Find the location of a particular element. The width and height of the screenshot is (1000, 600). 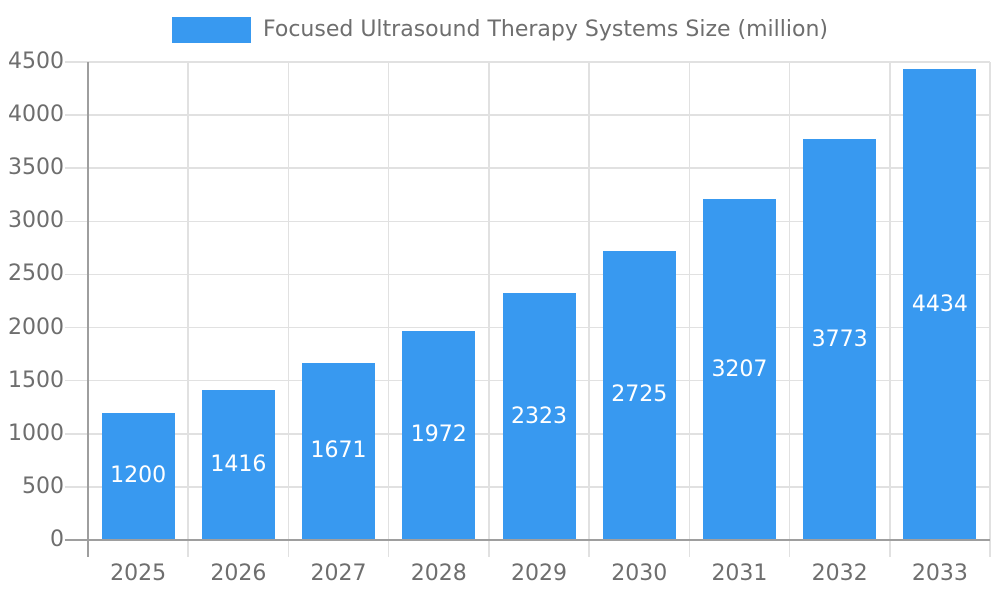

y-axis-tick-label: 4000 is located at coordinates (36, 115).